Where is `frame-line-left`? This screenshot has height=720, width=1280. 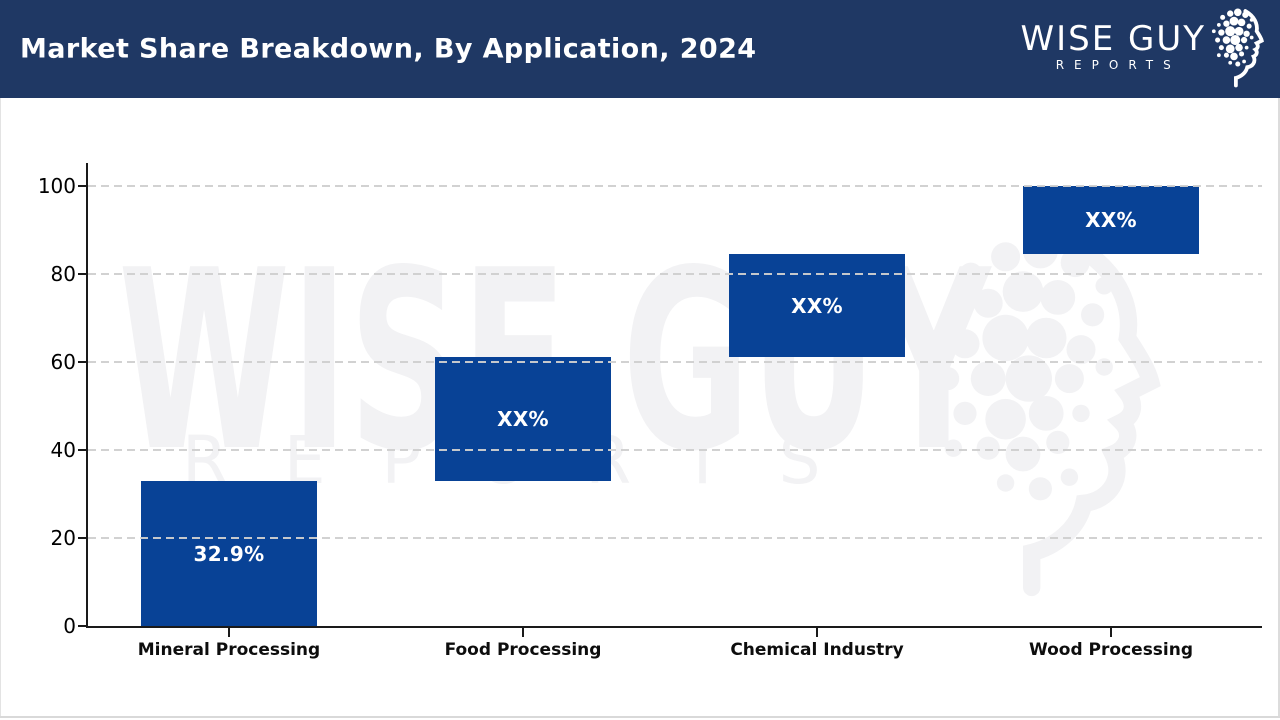
frame-line-left is located at coordinates (0, 407).